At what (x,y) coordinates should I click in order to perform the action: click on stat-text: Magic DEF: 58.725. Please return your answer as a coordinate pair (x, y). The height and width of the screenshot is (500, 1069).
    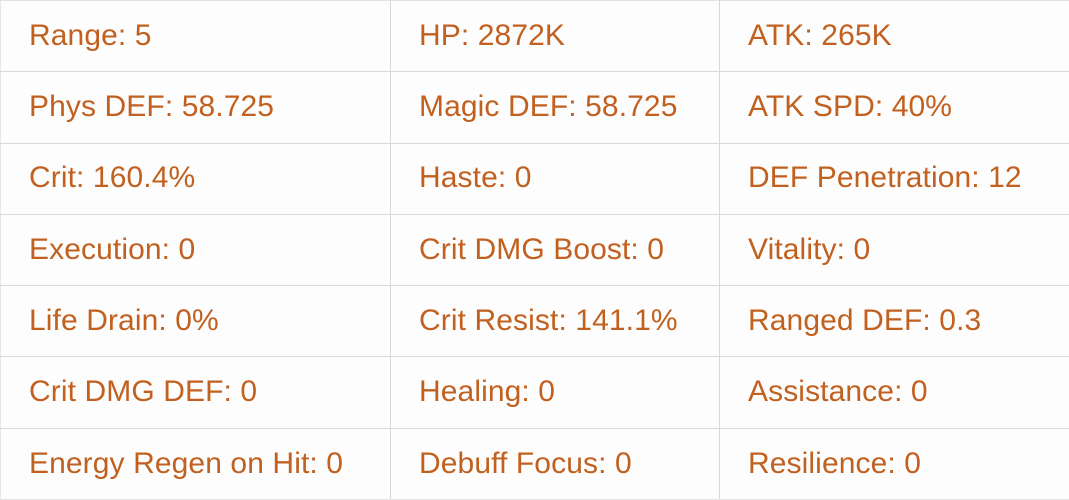
    Looking at the image, I should click on (548, 107).